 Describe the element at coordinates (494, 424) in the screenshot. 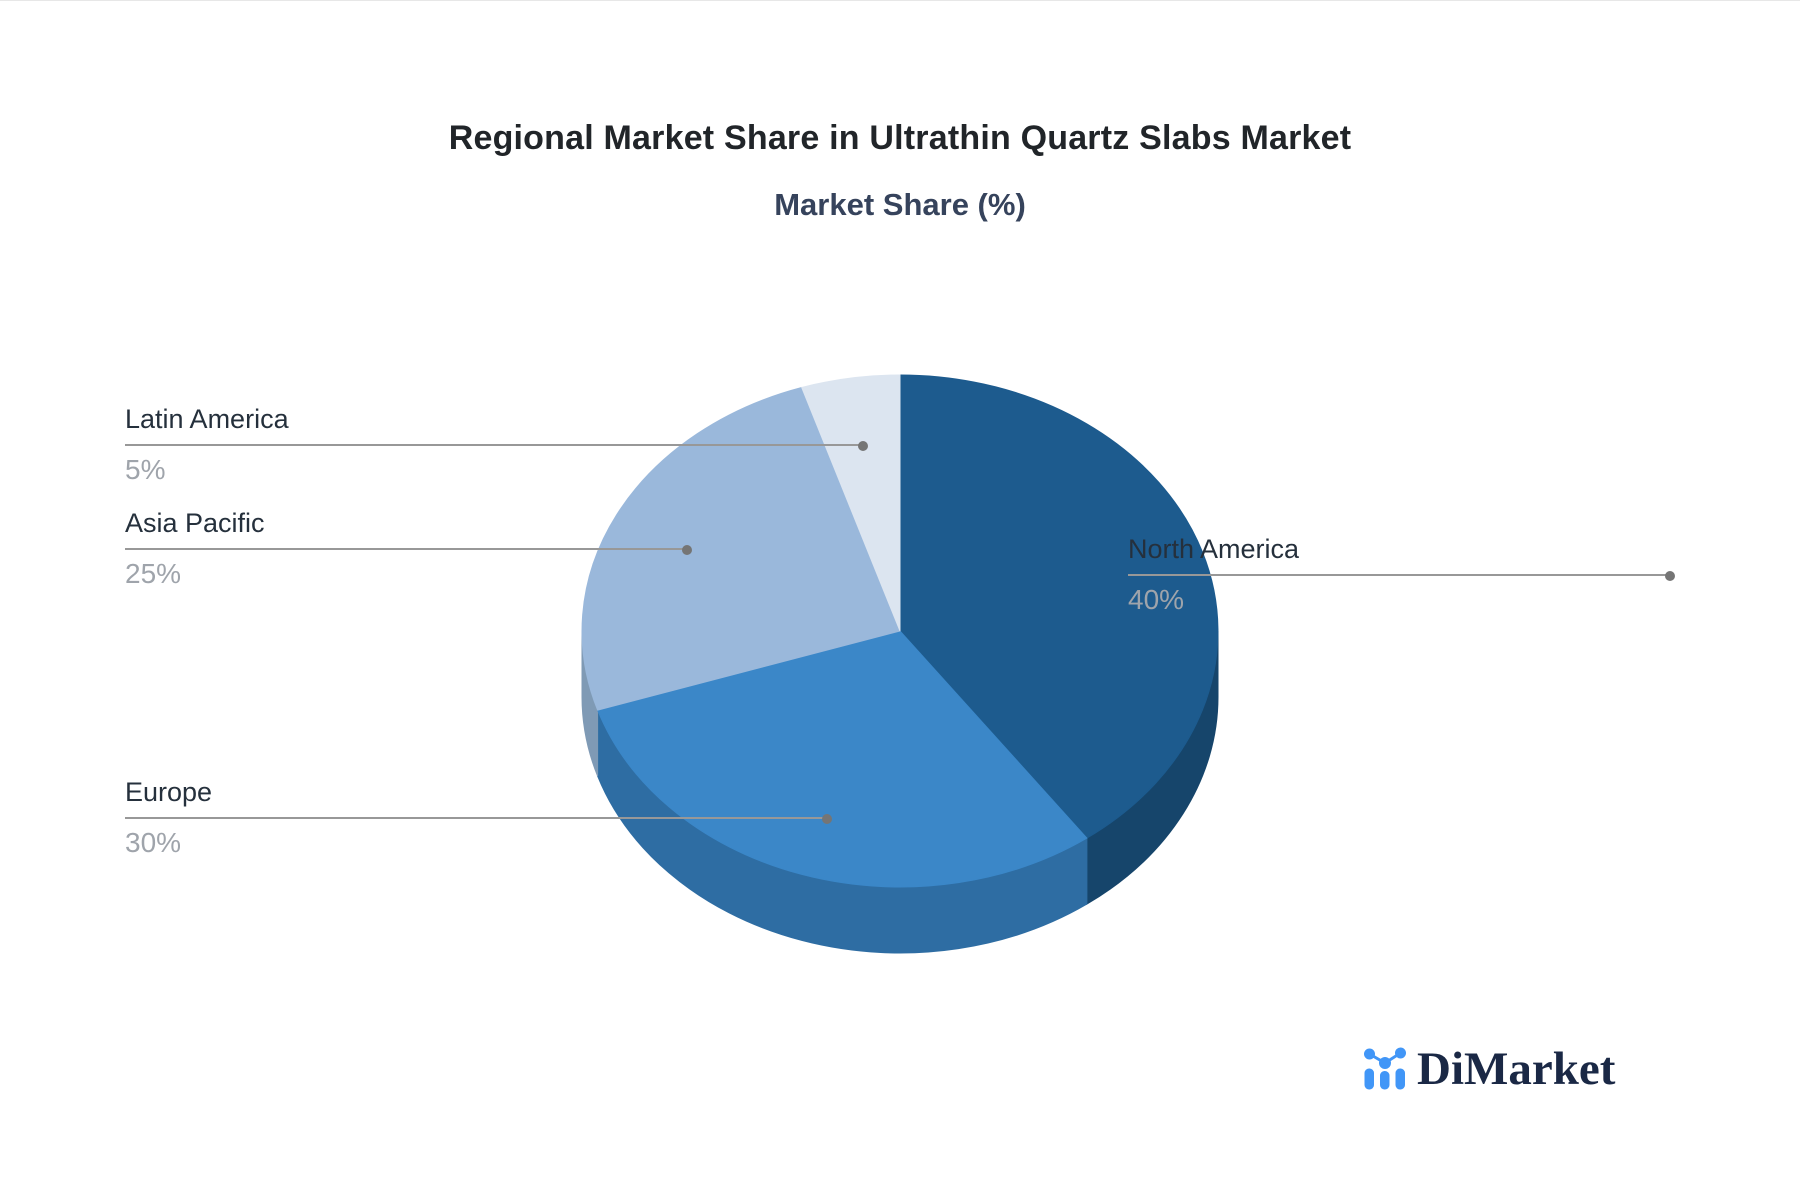

I see `connector-line-latin-america: Latin America` at that location.